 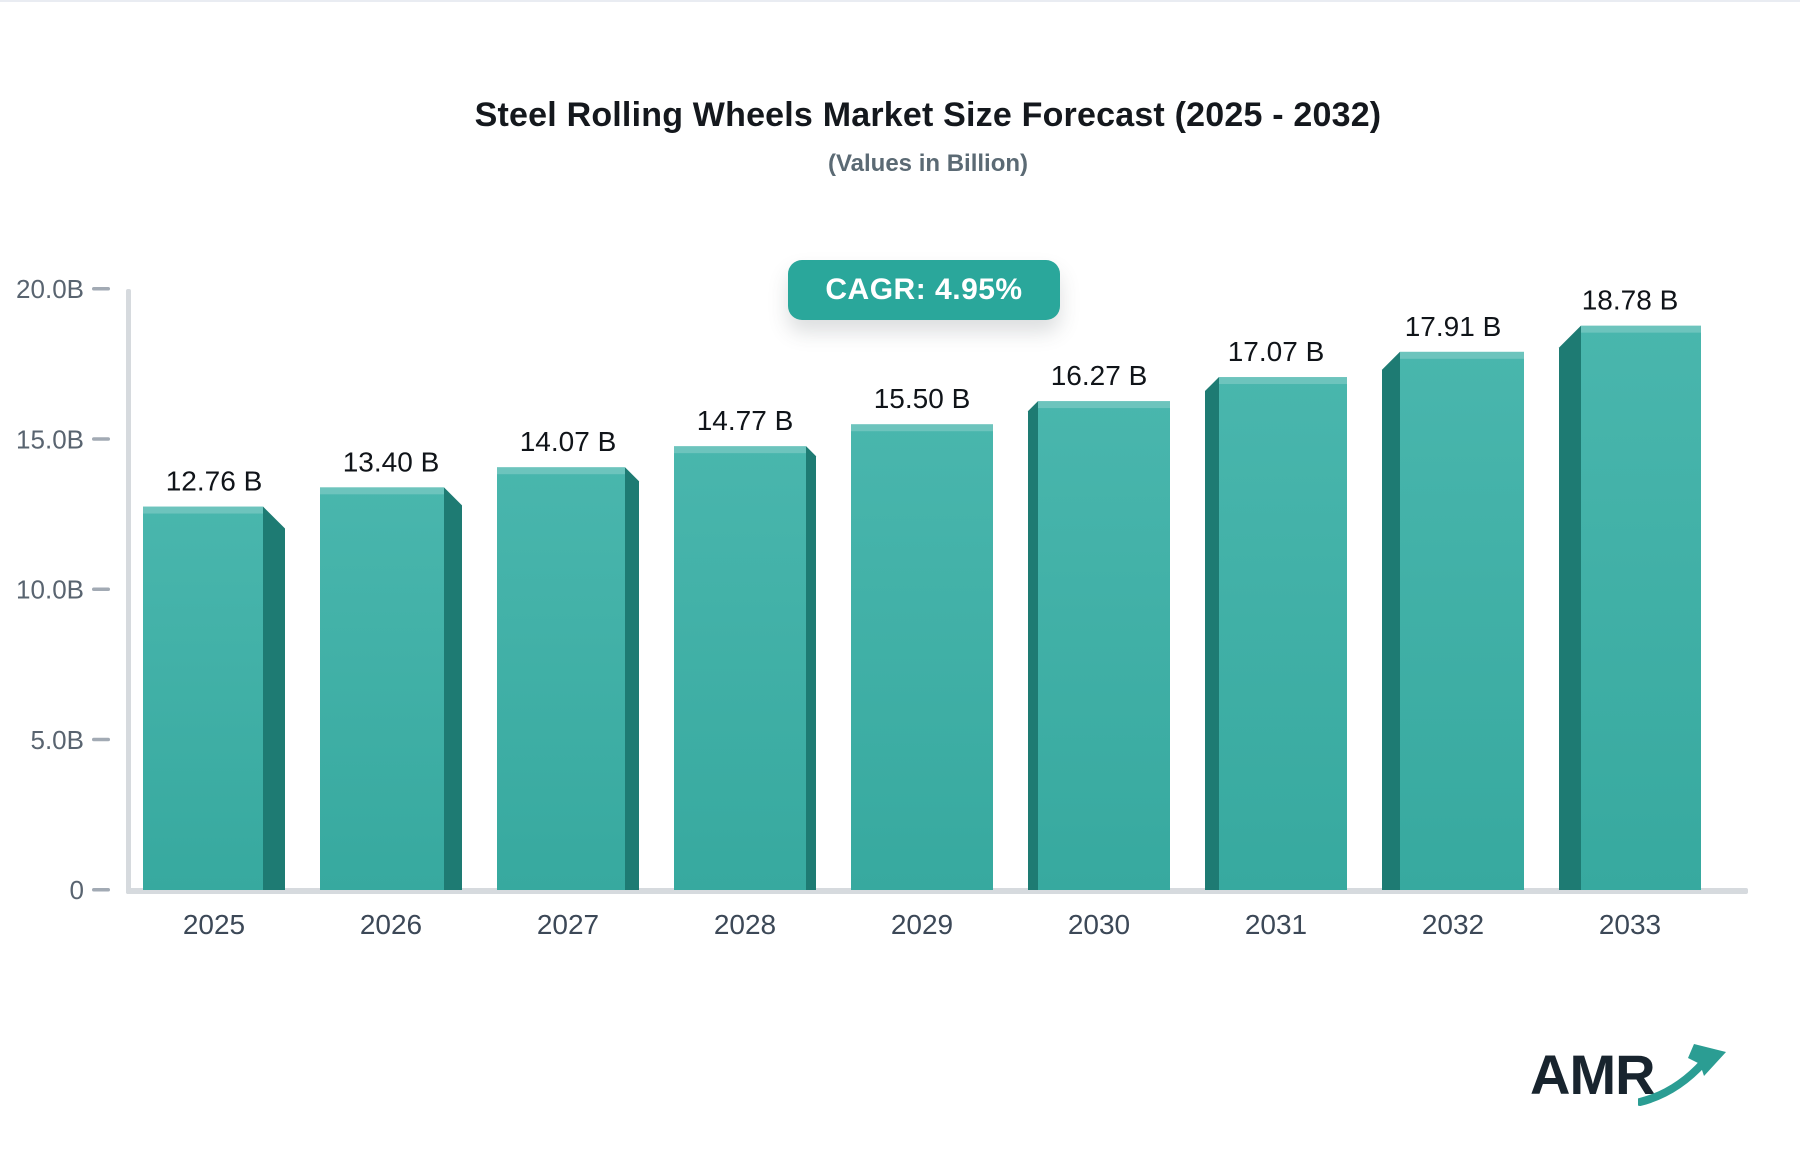 What do you see at coordinates (568, 441) in the screenshot?
I see `bar-value-label: 14.07 B` at bounding box center [568, 441].